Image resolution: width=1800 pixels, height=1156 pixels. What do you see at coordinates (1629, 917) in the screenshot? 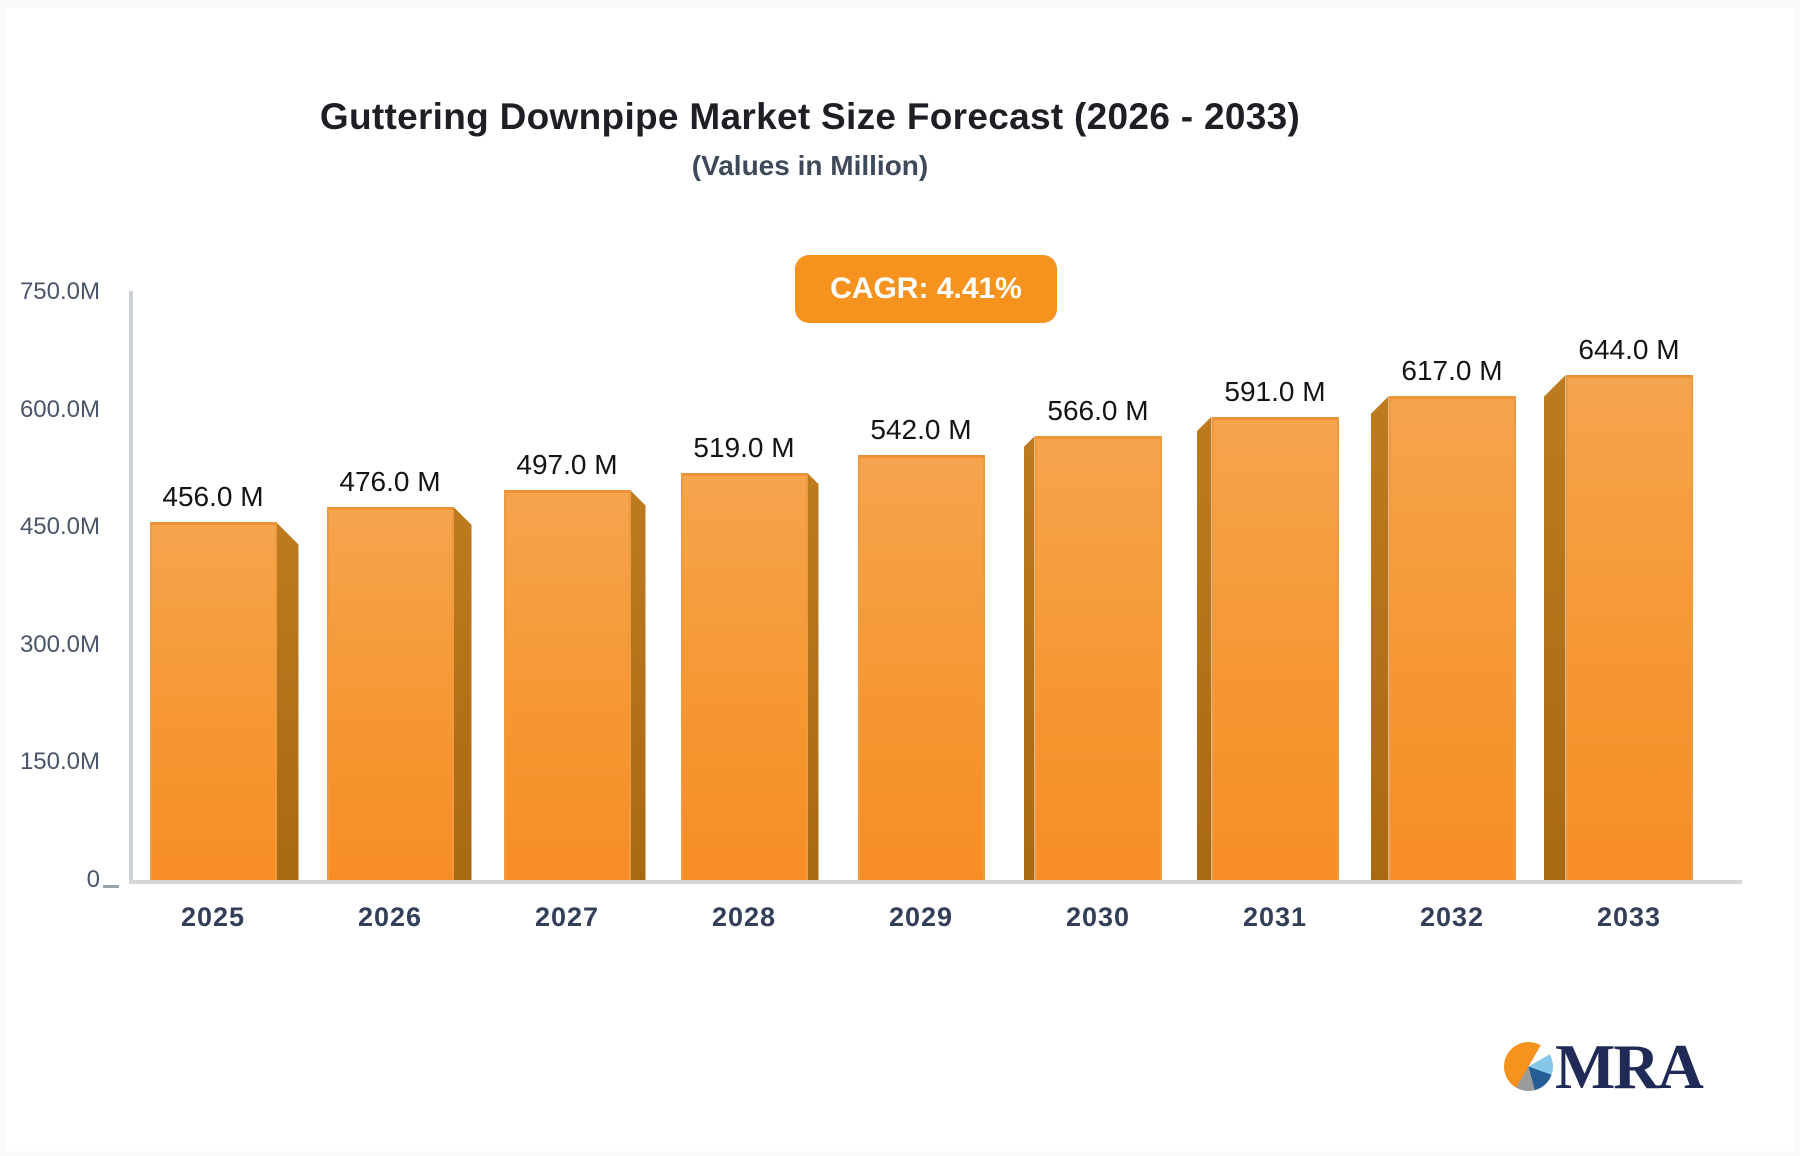
I see `x-axis-label: 2033` at bounding box center [1629, 917].